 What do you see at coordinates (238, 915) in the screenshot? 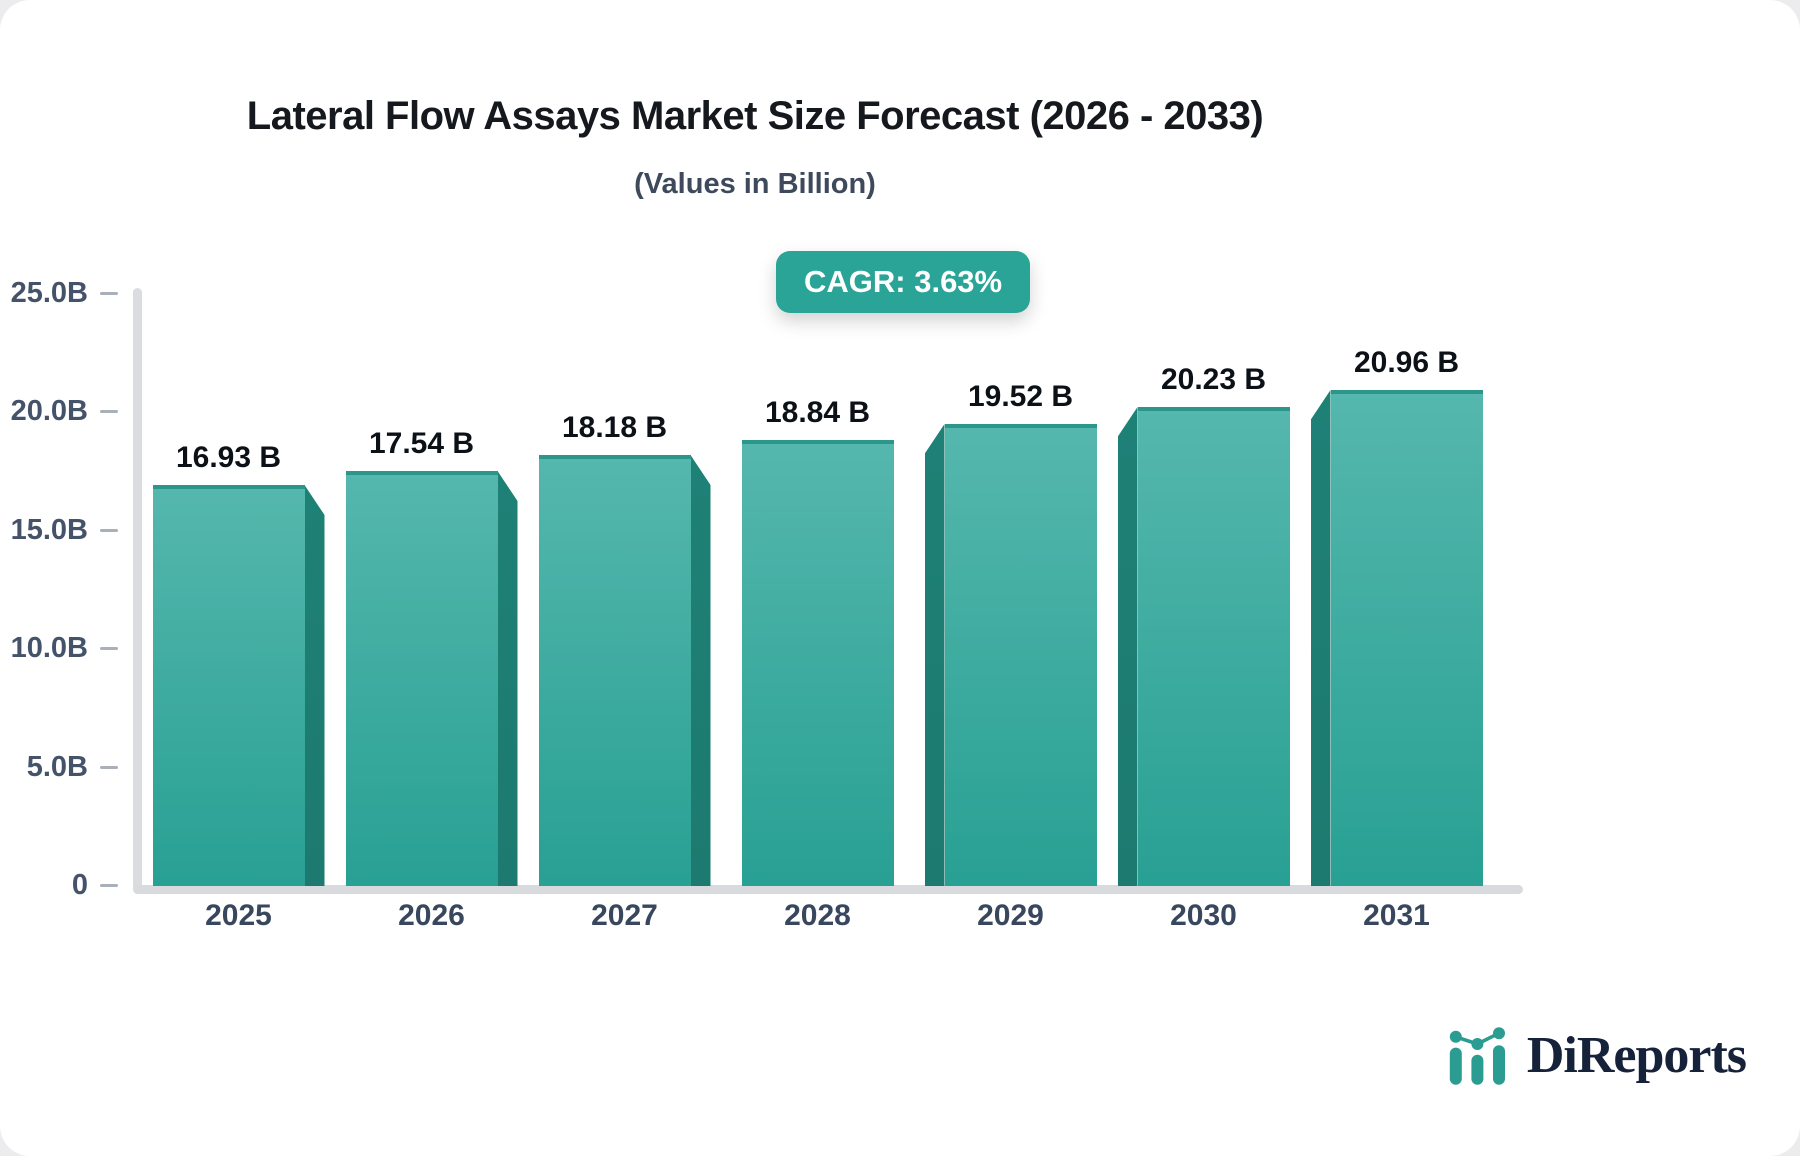
I see `x-tick-label: 2025` at bounding box center [238, 915].